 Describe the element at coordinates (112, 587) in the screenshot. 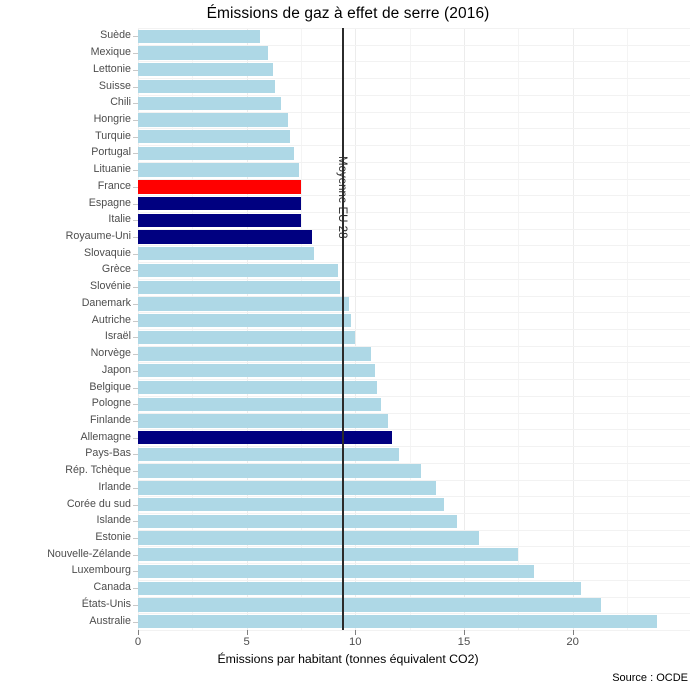

I see `y-tick-label: Canada` at that location.